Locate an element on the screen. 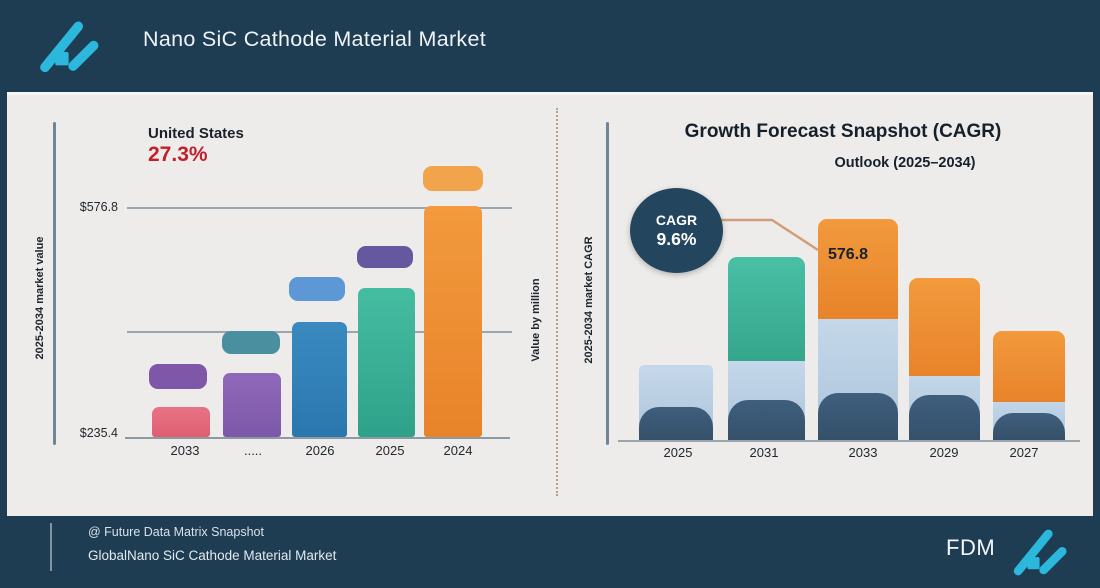 Image resolution: width=1100 pixels, height=588 pixels. bar-dots-cap is located at coordinates (251, 342).